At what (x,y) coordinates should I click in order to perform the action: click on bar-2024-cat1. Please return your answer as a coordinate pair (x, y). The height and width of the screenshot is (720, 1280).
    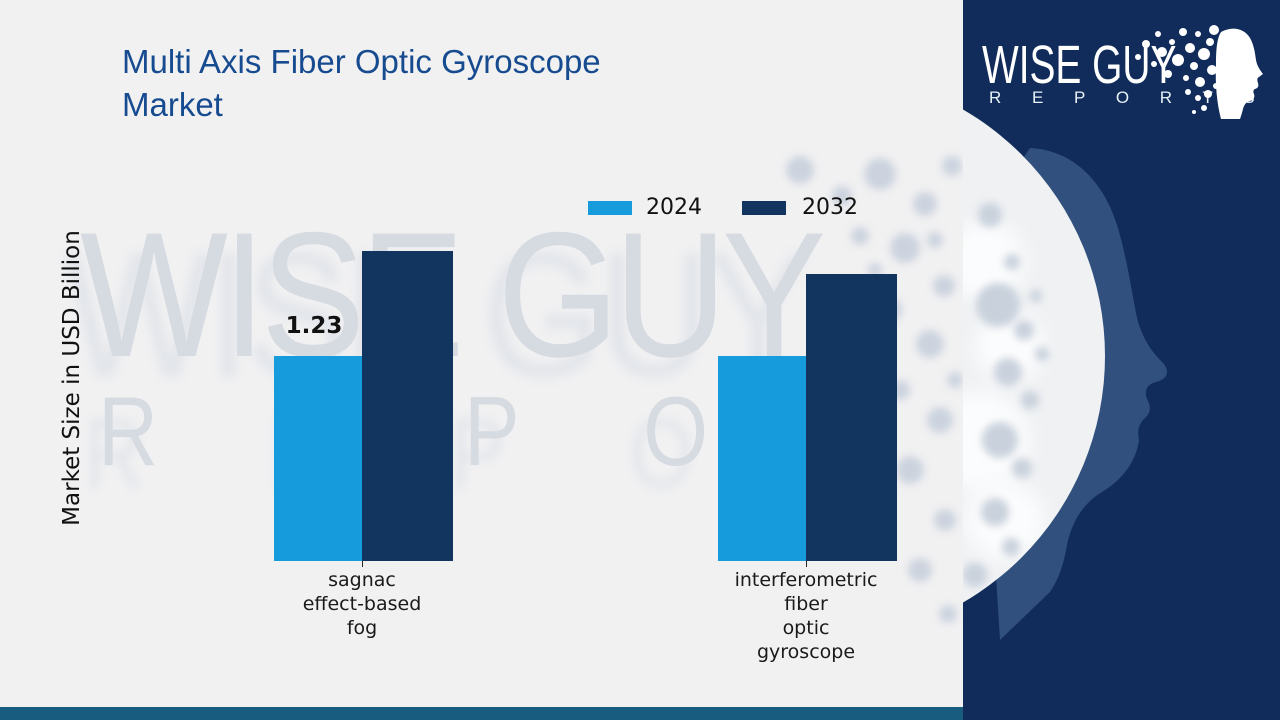
    Looking at the image, I should click on (762, 458).